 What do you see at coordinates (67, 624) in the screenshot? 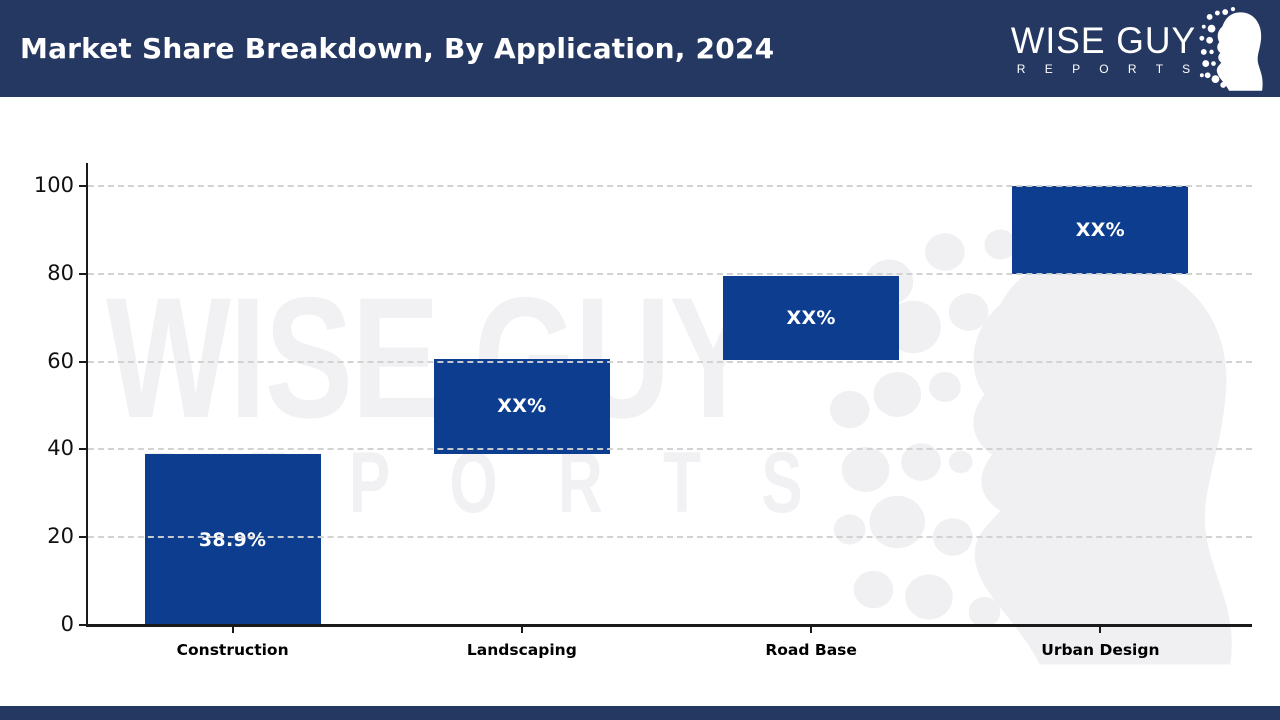
I see `y-axis-tick-label: 0` at bounding box center [67, 624].